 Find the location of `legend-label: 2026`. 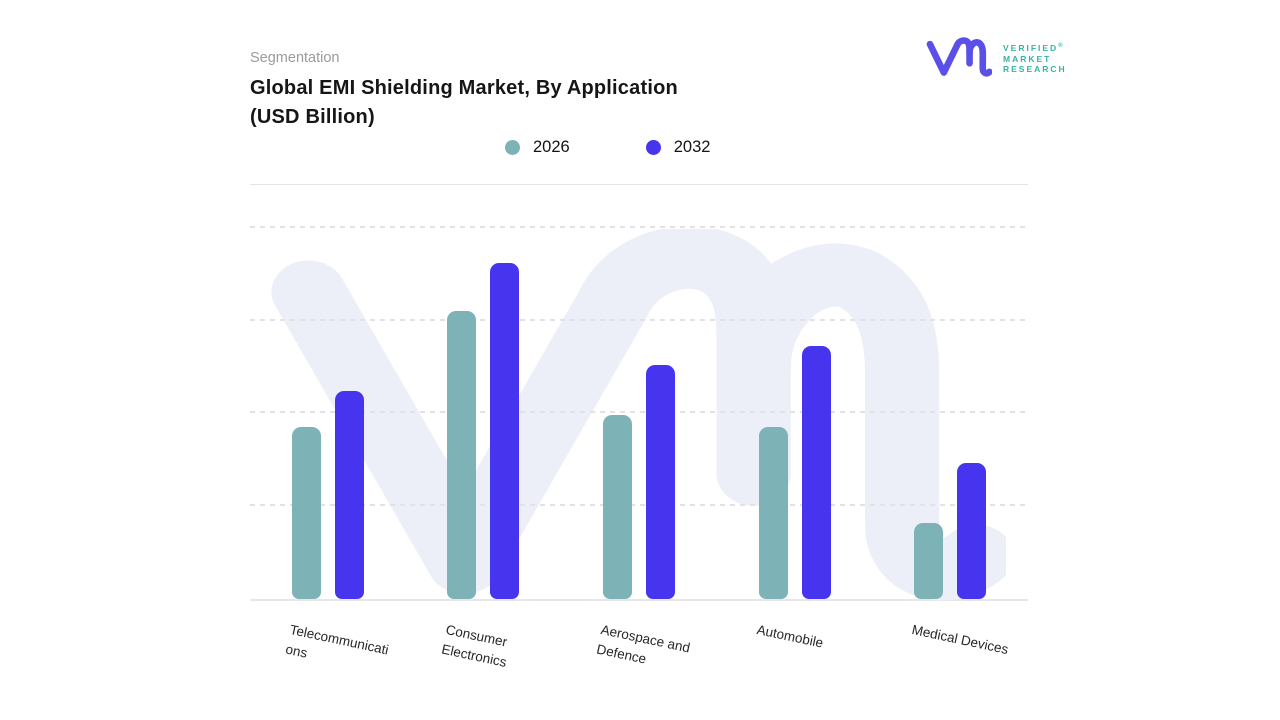

legend-label: 2026 is located at coordinates (551, 147).